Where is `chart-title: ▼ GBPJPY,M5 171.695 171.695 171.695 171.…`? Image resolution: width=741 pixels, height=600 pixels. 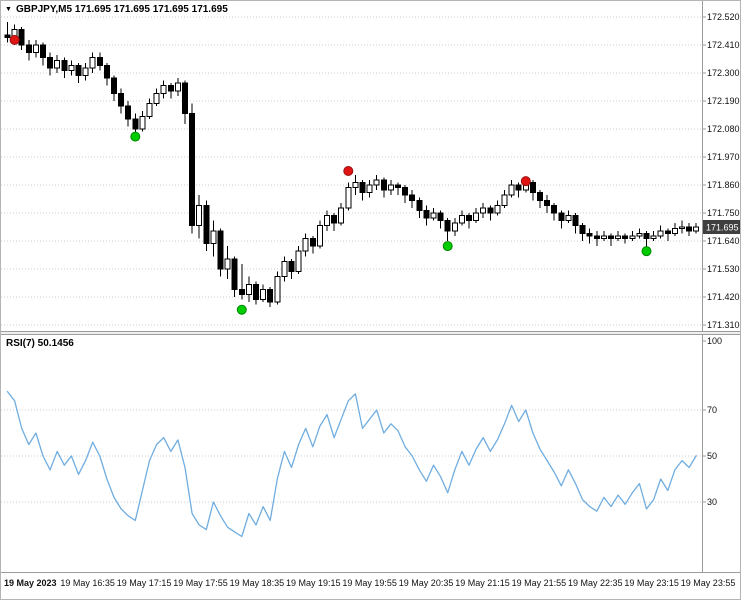
chart-title: ▼ GBPJPY,M5 171.695 171.695 171.695 171.… is located at coordinates (116, 9).